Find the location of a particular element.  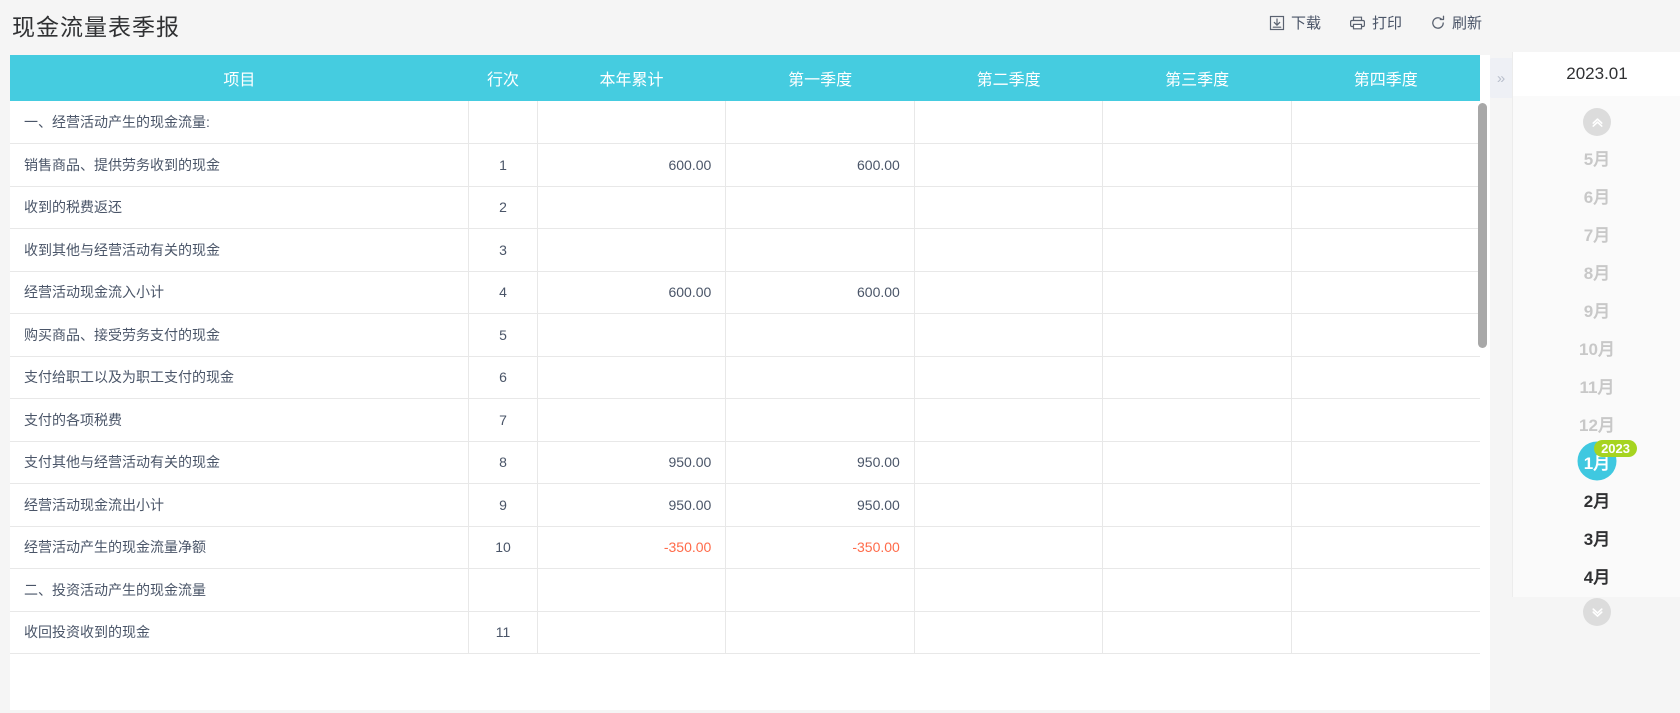

month-item-11月: 11月 is located at coordinates (1596, 385).